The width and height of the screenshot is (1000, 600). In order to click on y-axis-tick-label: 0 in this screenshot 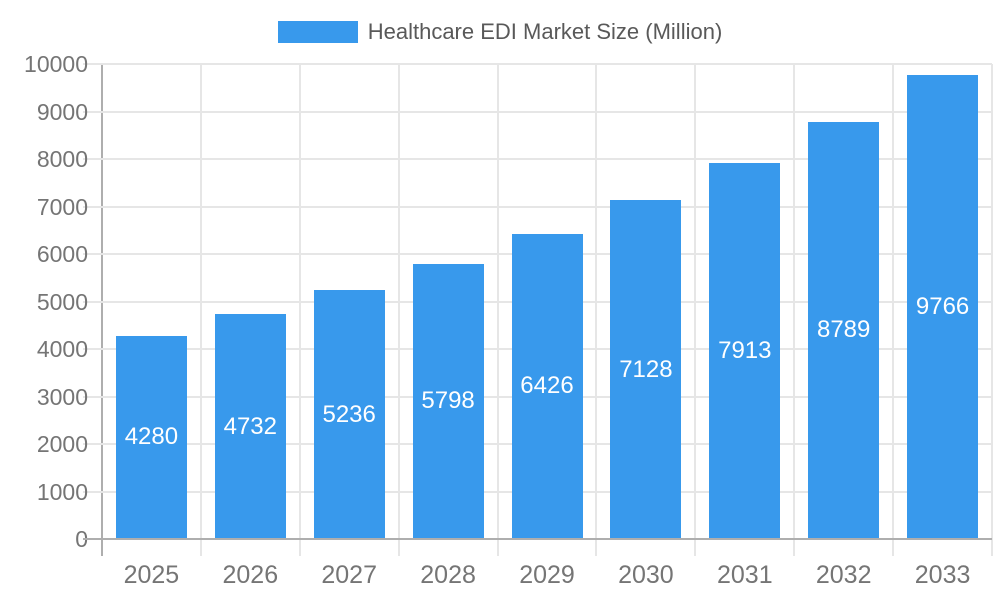, I will do `click(81, 539)`.